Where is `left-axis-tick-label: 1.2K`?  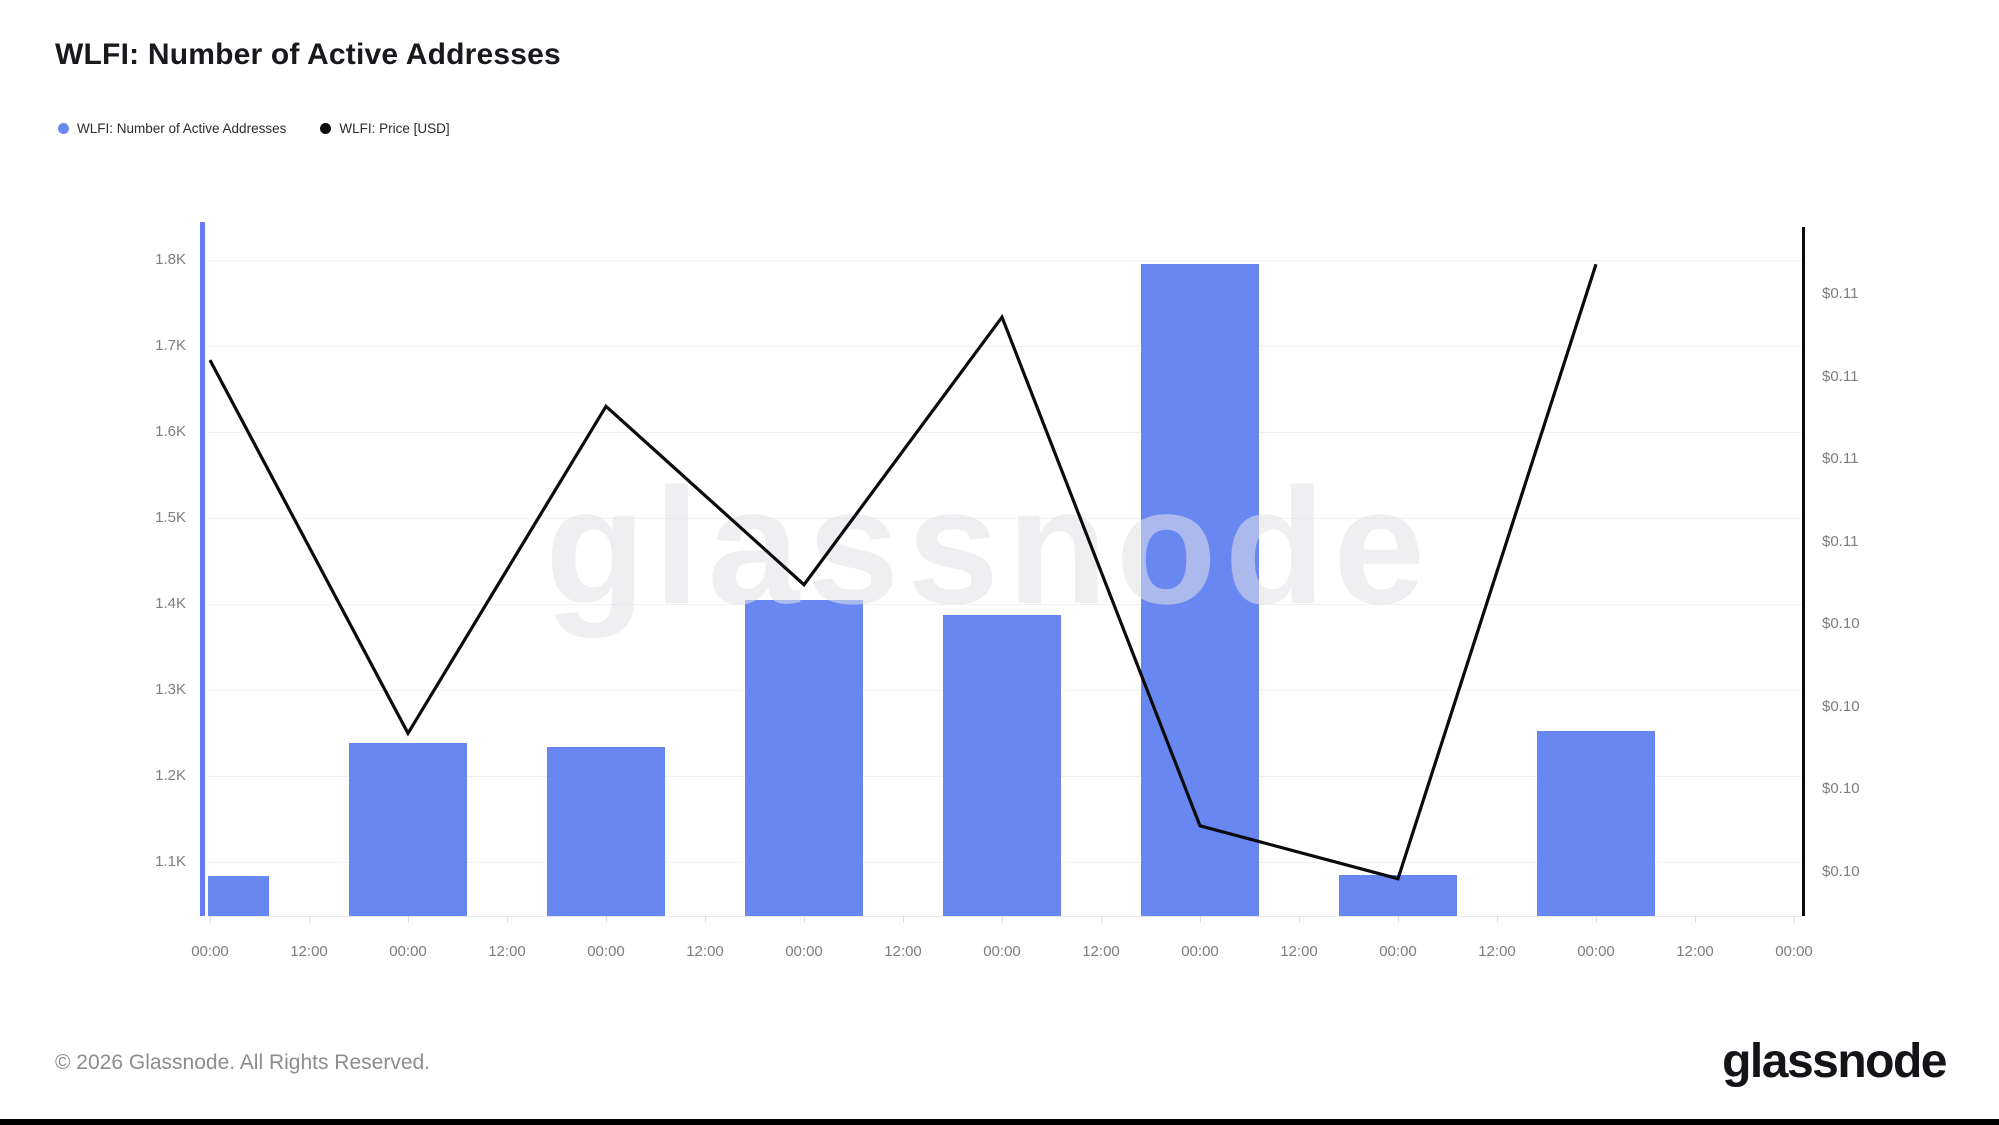 left-axis-tick-label: 1.2K is located at coordinates (170, 775).